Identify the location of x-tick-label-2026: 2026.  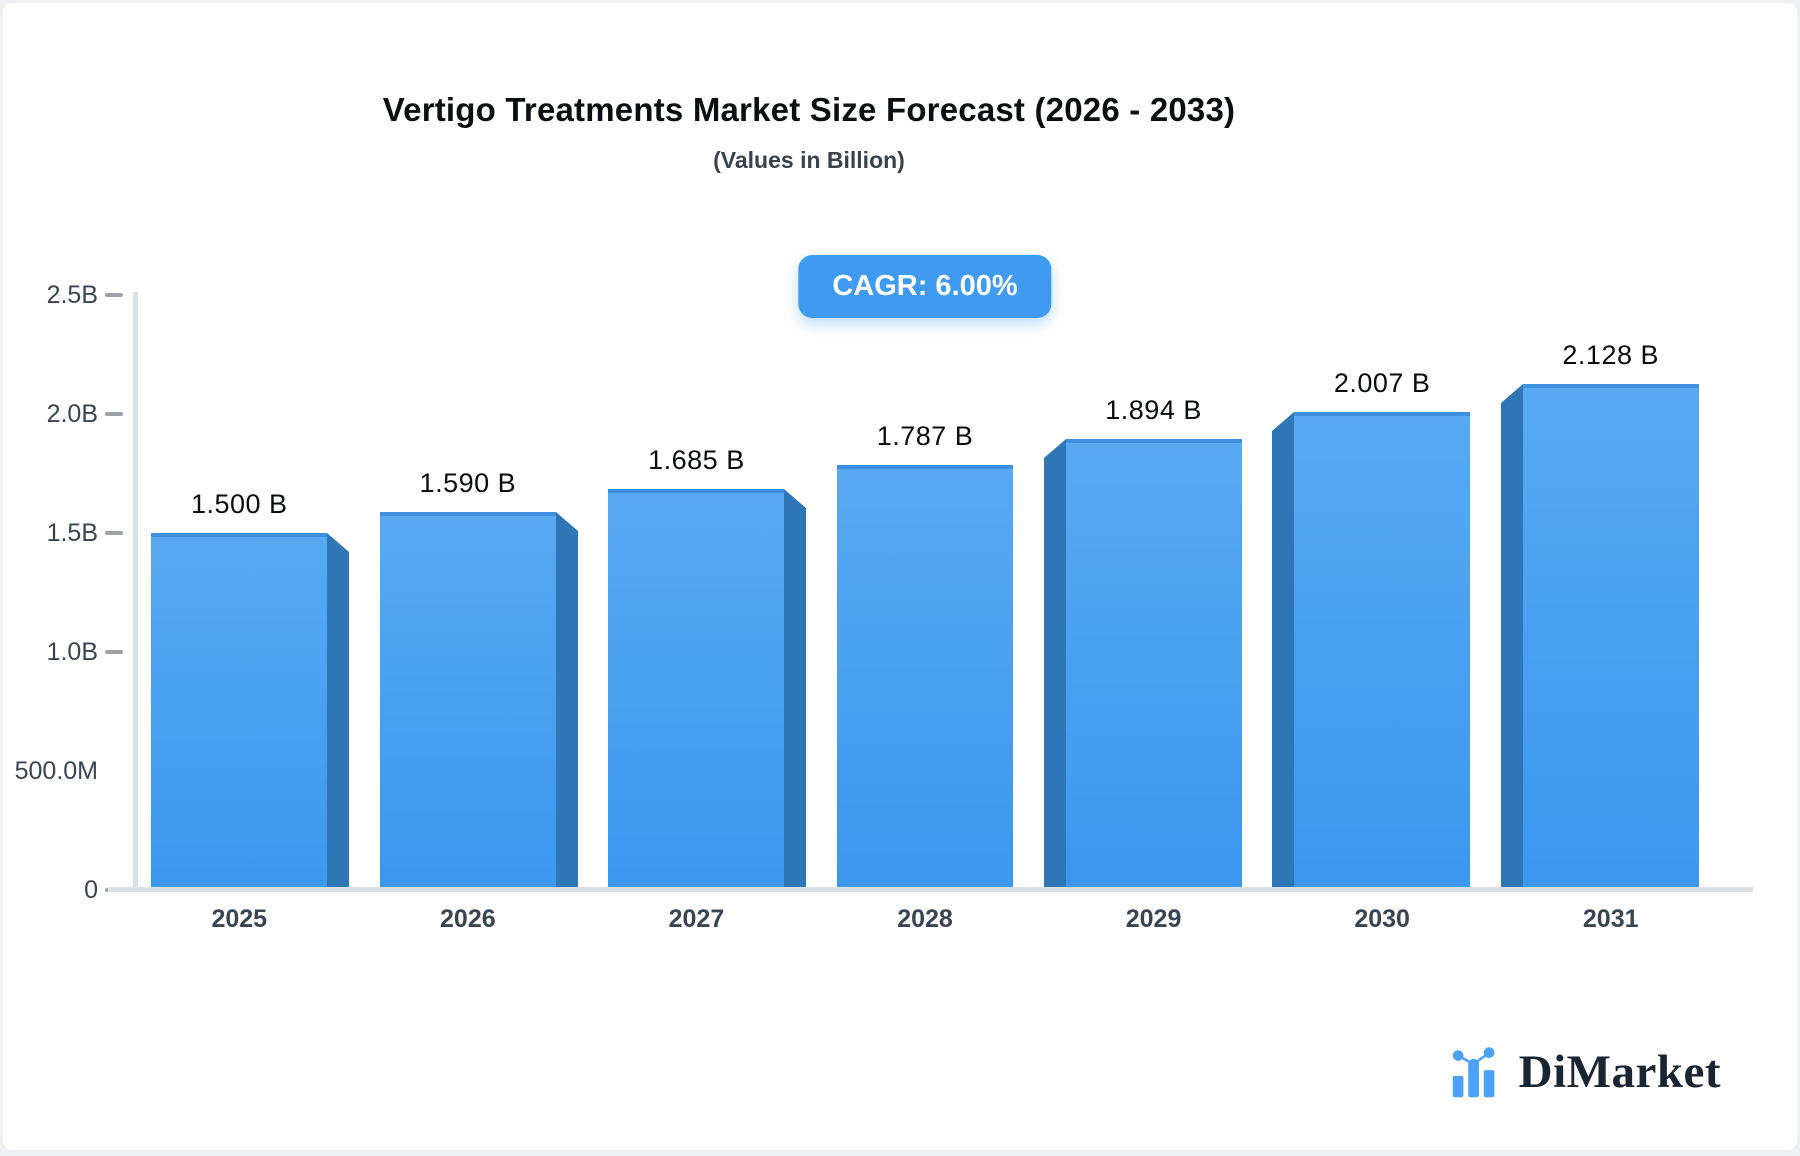
(468, 919).